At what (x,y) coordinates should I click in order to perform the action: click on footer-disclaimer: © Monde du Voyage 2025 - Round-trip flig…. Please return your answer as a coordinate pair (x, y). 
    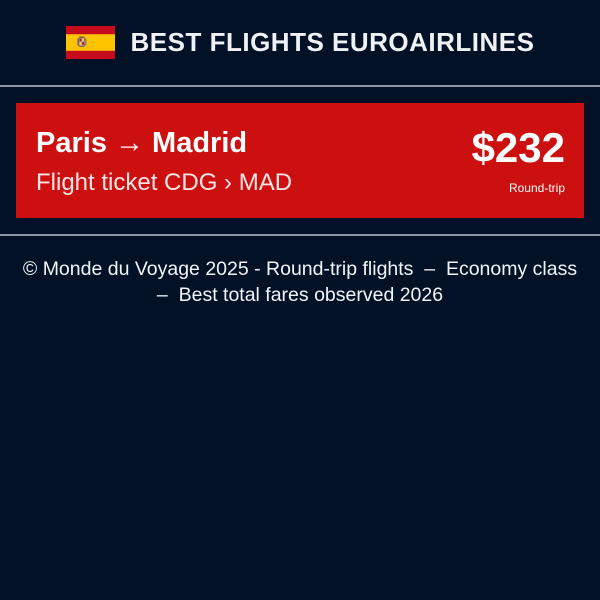
    Looking at the image, I should click on (300, 282).